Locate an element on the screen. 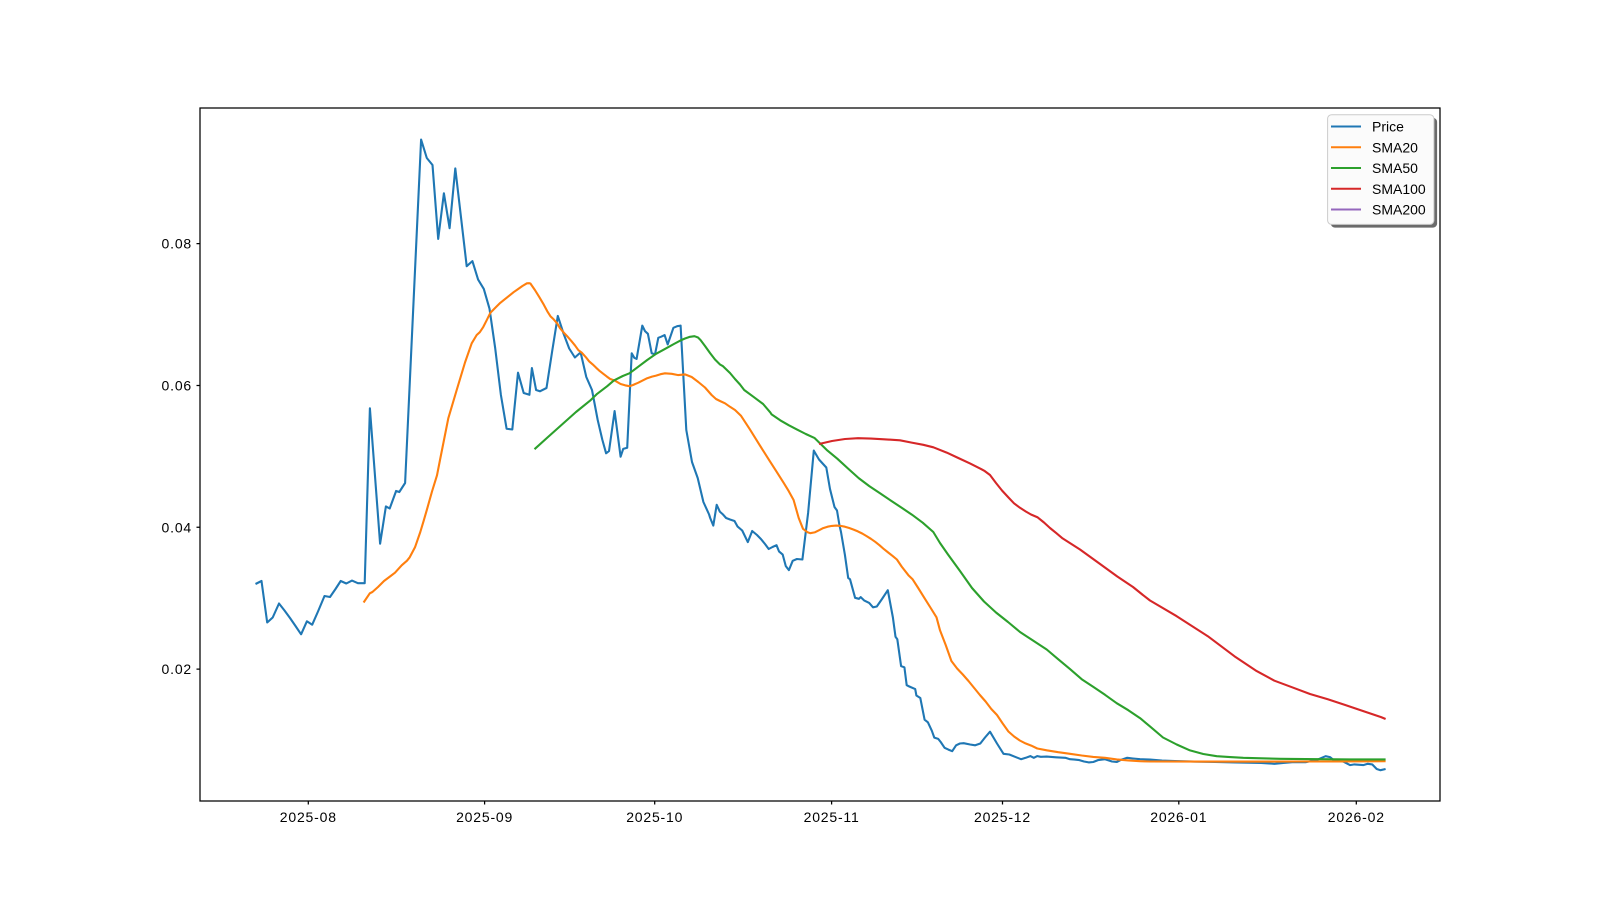 This screenshot has height=905, width=1600. svg-text: 0.08 is located at coordinates (177, 244).